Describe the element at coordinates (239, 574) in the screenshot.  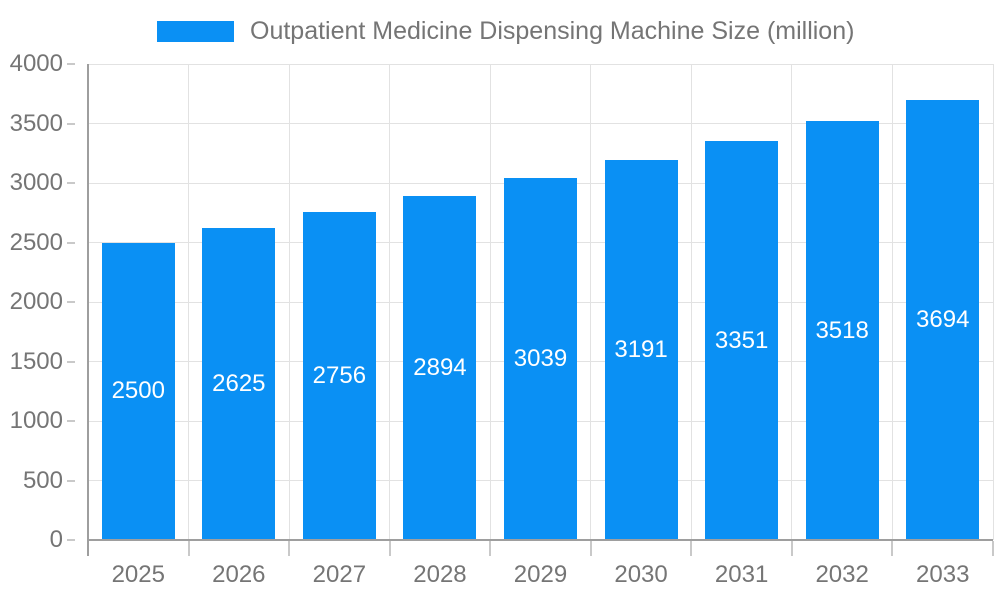
I see `x-axis-tick-label: 2026` at that location.